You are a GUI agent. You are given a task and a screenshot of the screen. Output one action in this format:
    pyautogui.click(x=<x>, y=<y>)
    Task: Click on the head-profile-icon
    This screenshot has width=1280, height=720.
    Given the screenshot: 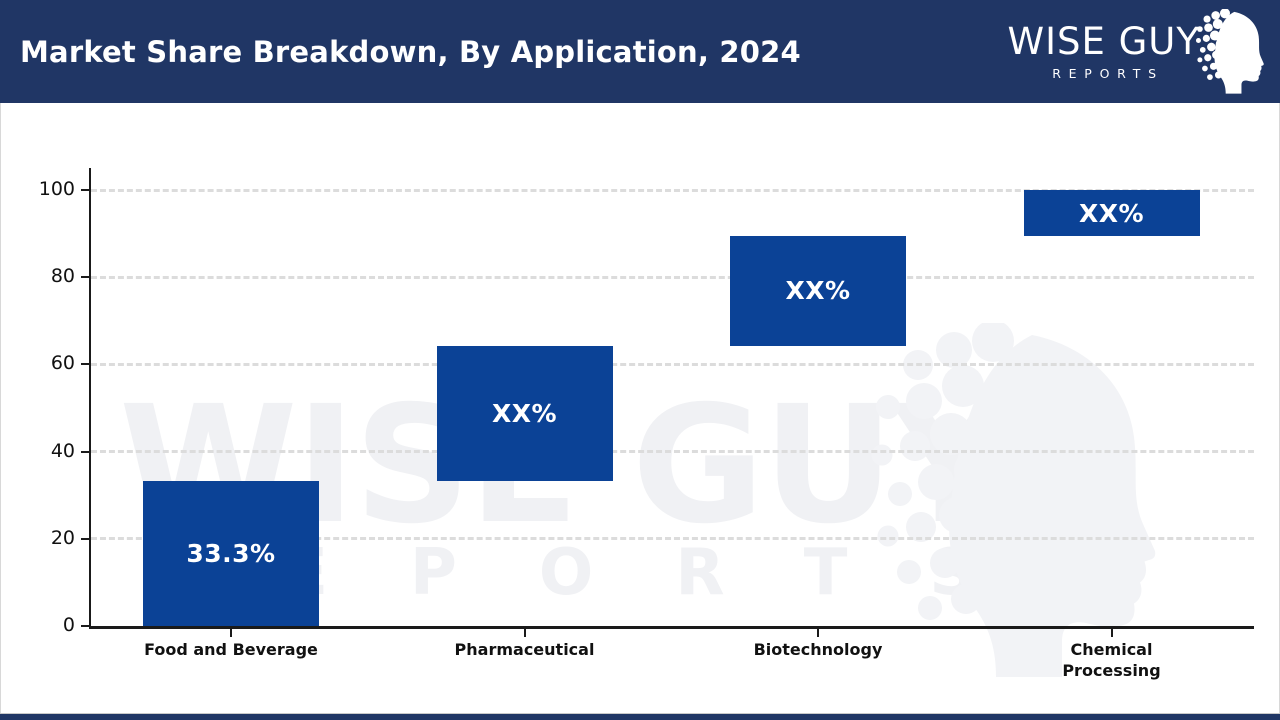 What is the action you would take?
    pyautogui.click(x=1229, y=51)
    